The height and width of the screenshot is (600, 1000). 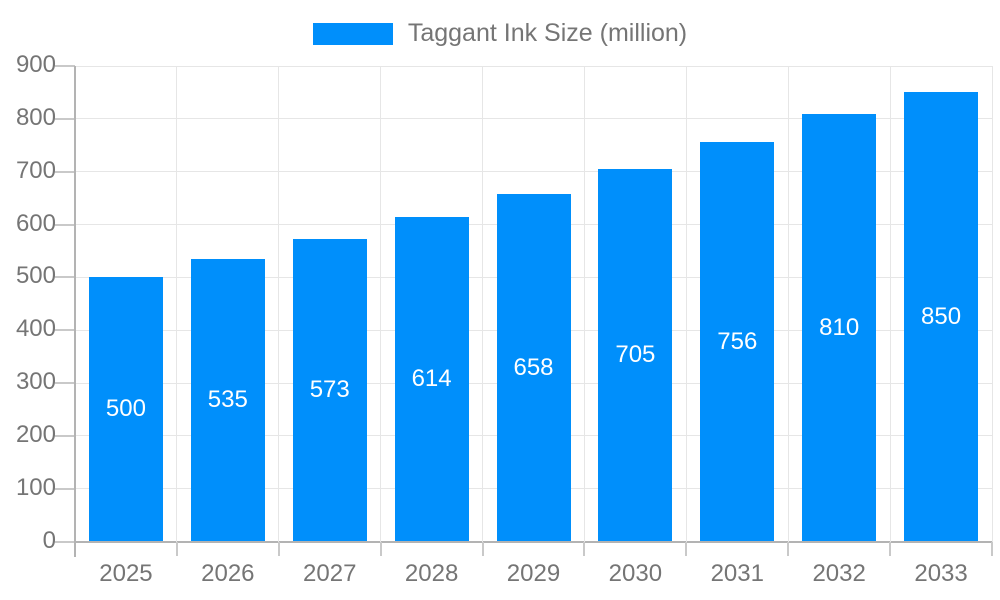 What do you see at coordinates (126, 573) in the screenshot?
I see `x-tick-label-2025: 2025` at bounding box center [126, 573].